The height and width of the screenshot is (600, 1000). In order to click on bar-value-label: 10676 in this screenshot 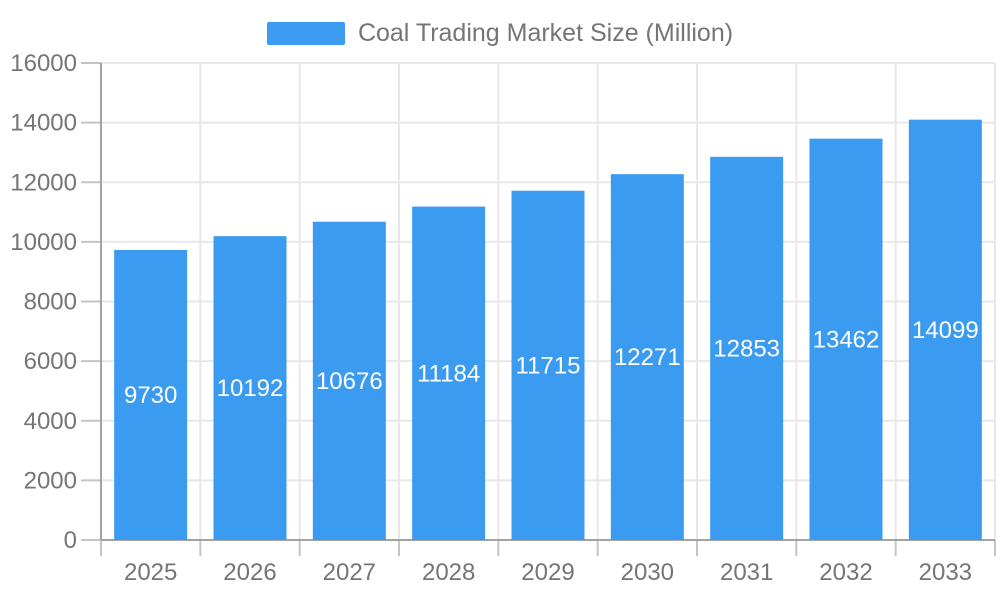, I will do `click(349, 381)`.